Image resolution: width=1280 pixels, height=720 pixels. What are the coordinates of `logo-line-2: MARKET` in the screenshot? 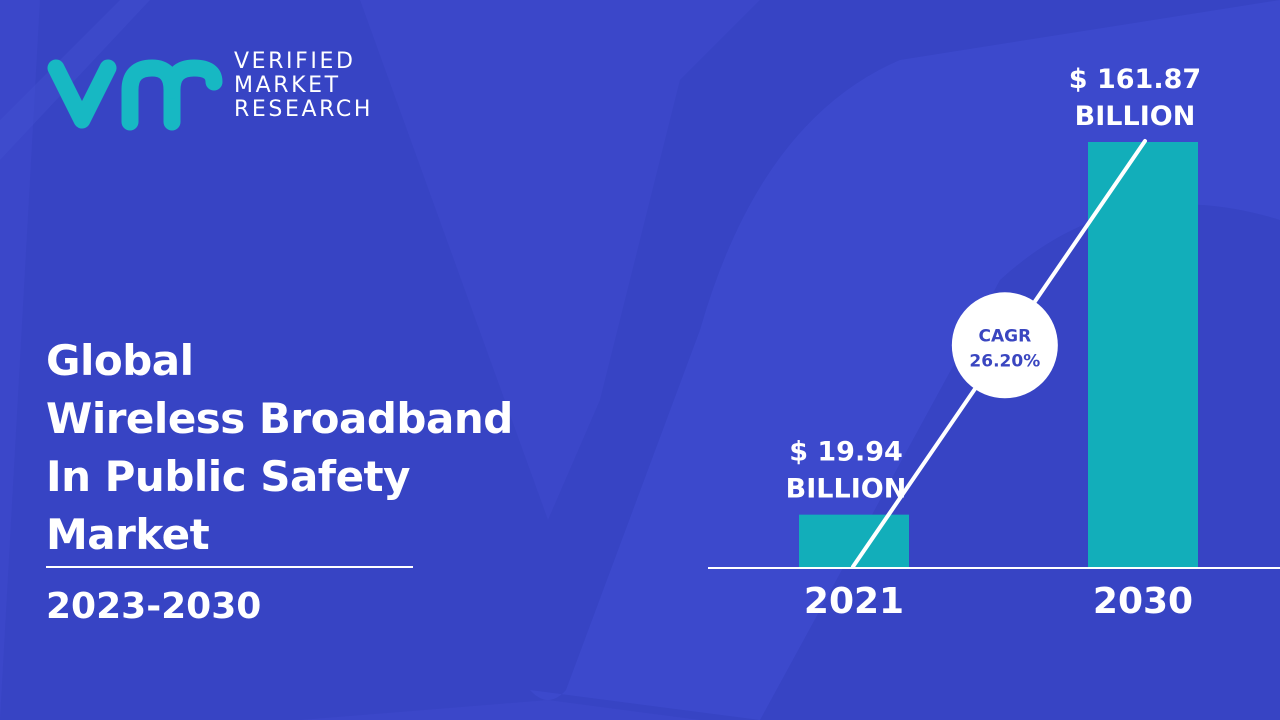 It's located at (287, 85).